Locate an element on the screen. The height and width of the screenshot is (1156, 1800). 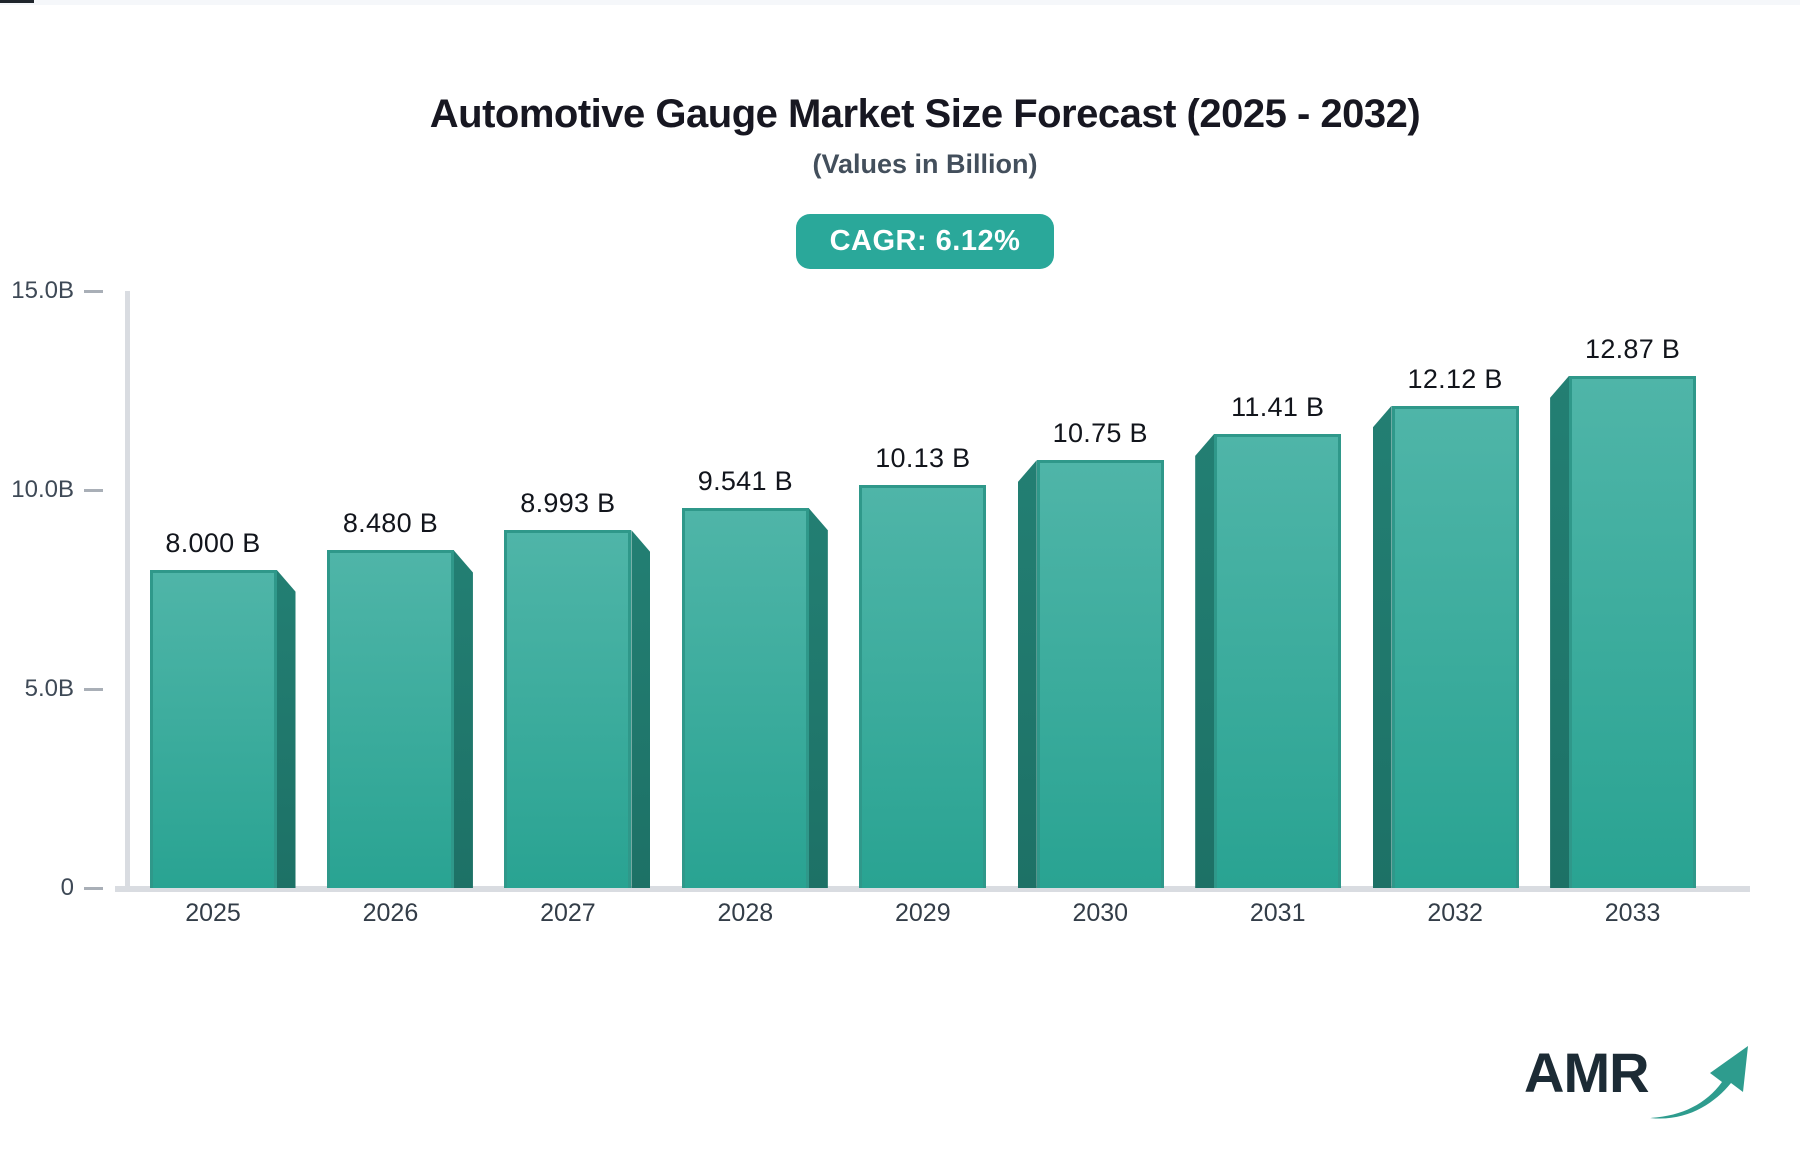
bar-2028 is located at coordinates (745, 698).